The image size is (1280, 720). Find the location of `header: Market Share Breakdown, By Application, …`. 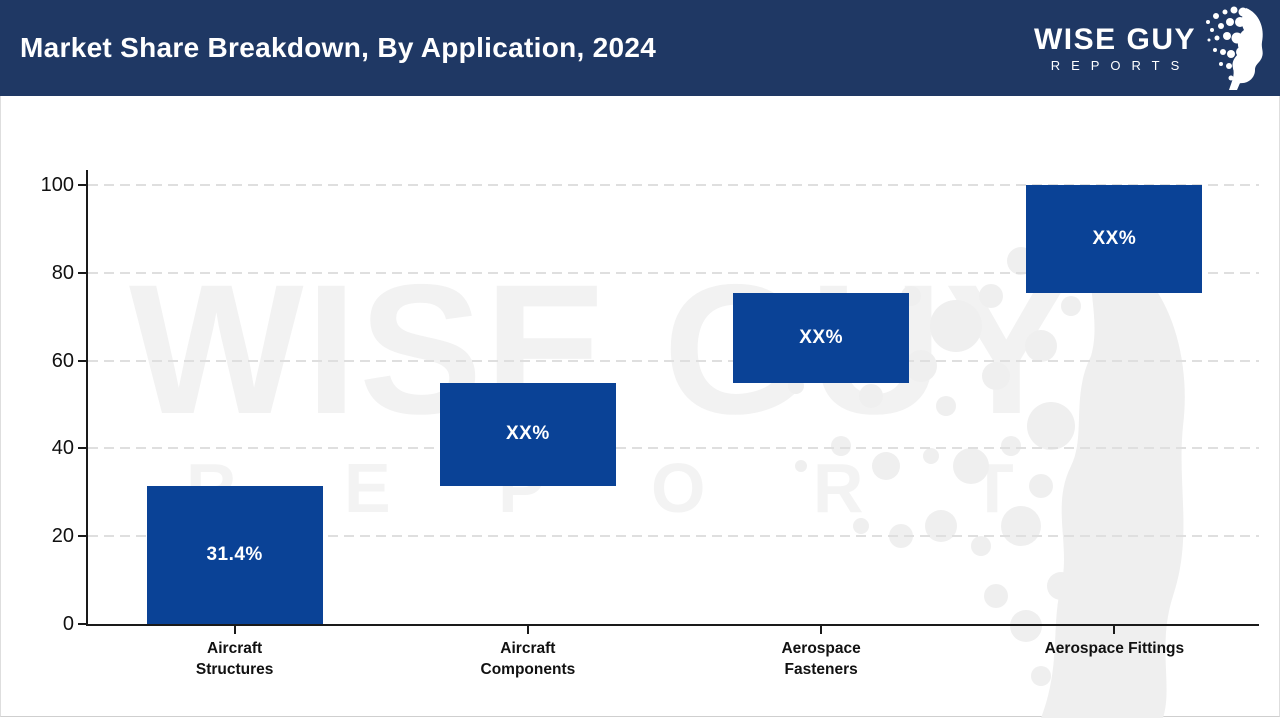

header: Market Share Breakdown, By Application, … is located at coordinates (640, 48).